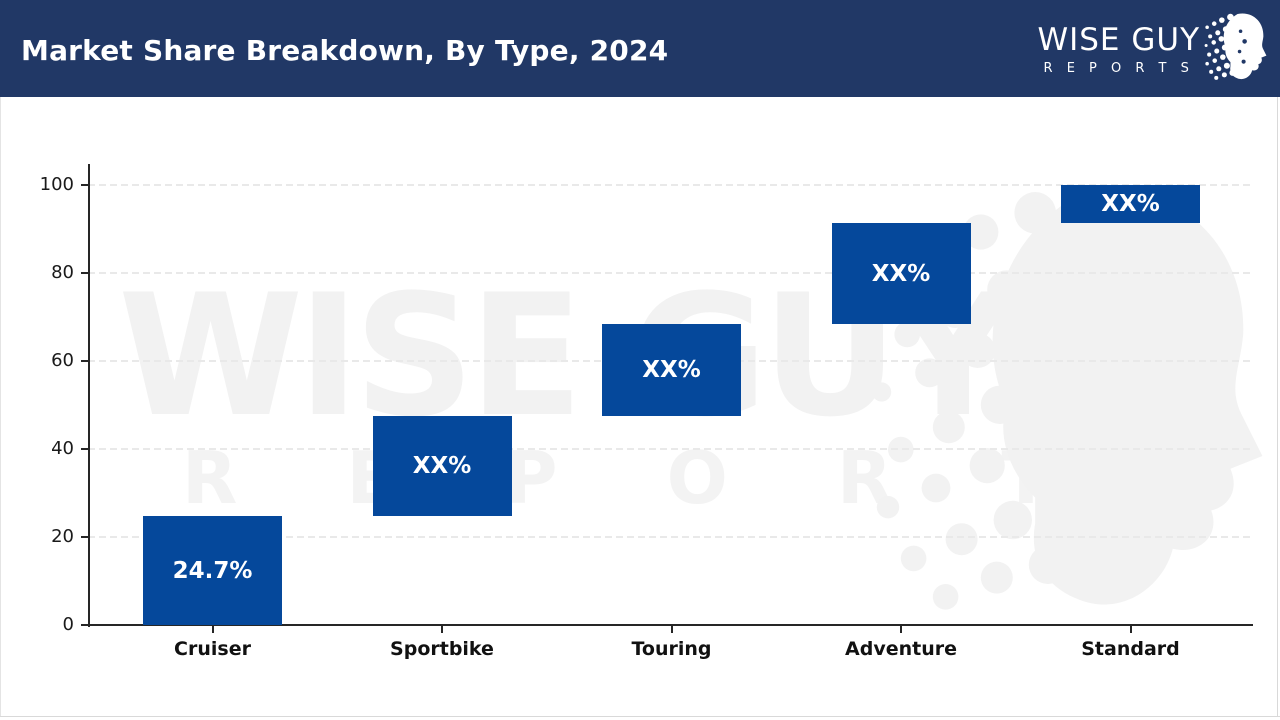 This screenshot has height=720, width=1280. Describe the element at coordinates (671, 649) in the screenshot. I see `x-axis-category-label: Touring` at that location.